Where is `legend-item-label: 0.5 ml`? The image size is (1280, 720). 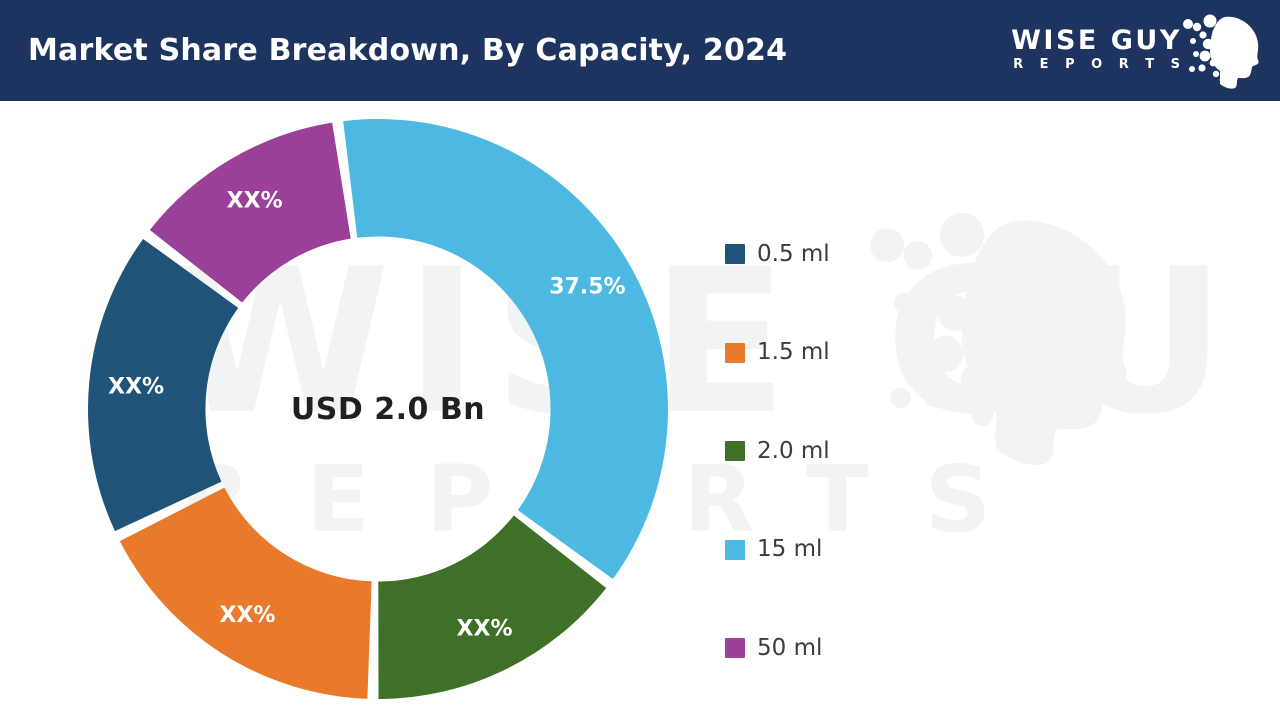 legend-item-label: 0.5 ml is located at coordinates (793, 253).